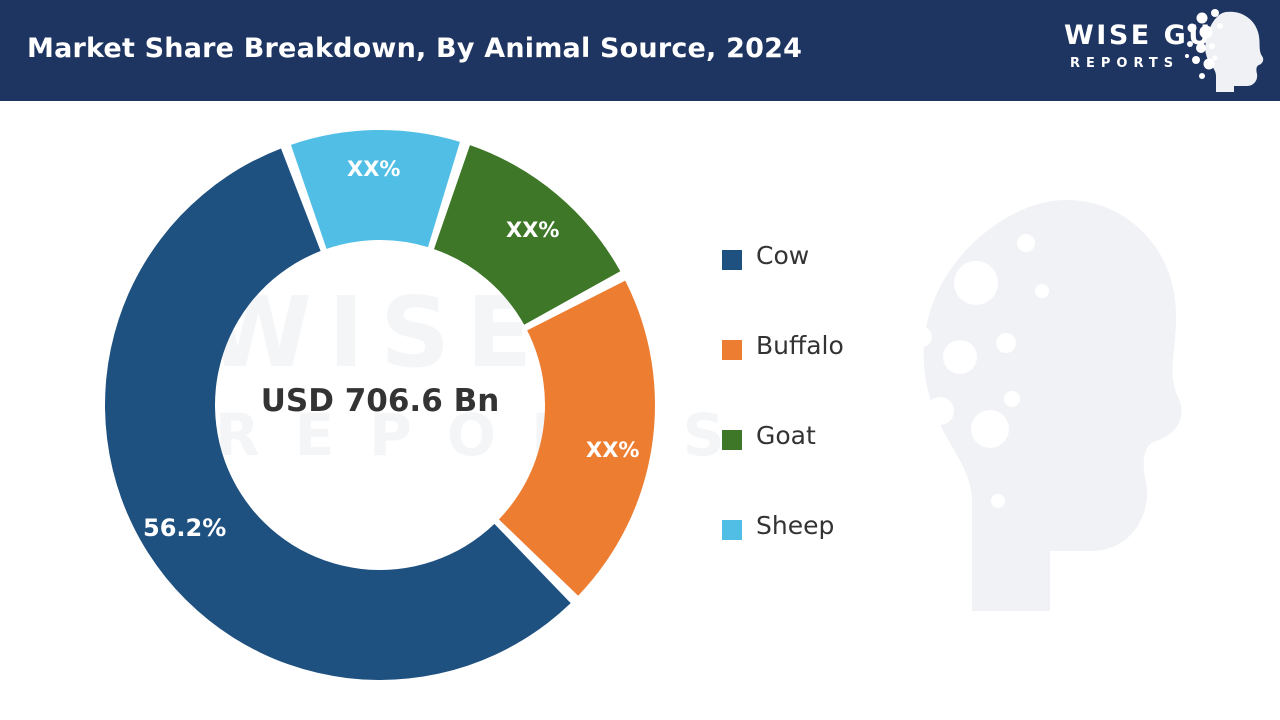 The image size is (1280, 720). I want to click on donut-slice-buffalo, so click(576, 438).